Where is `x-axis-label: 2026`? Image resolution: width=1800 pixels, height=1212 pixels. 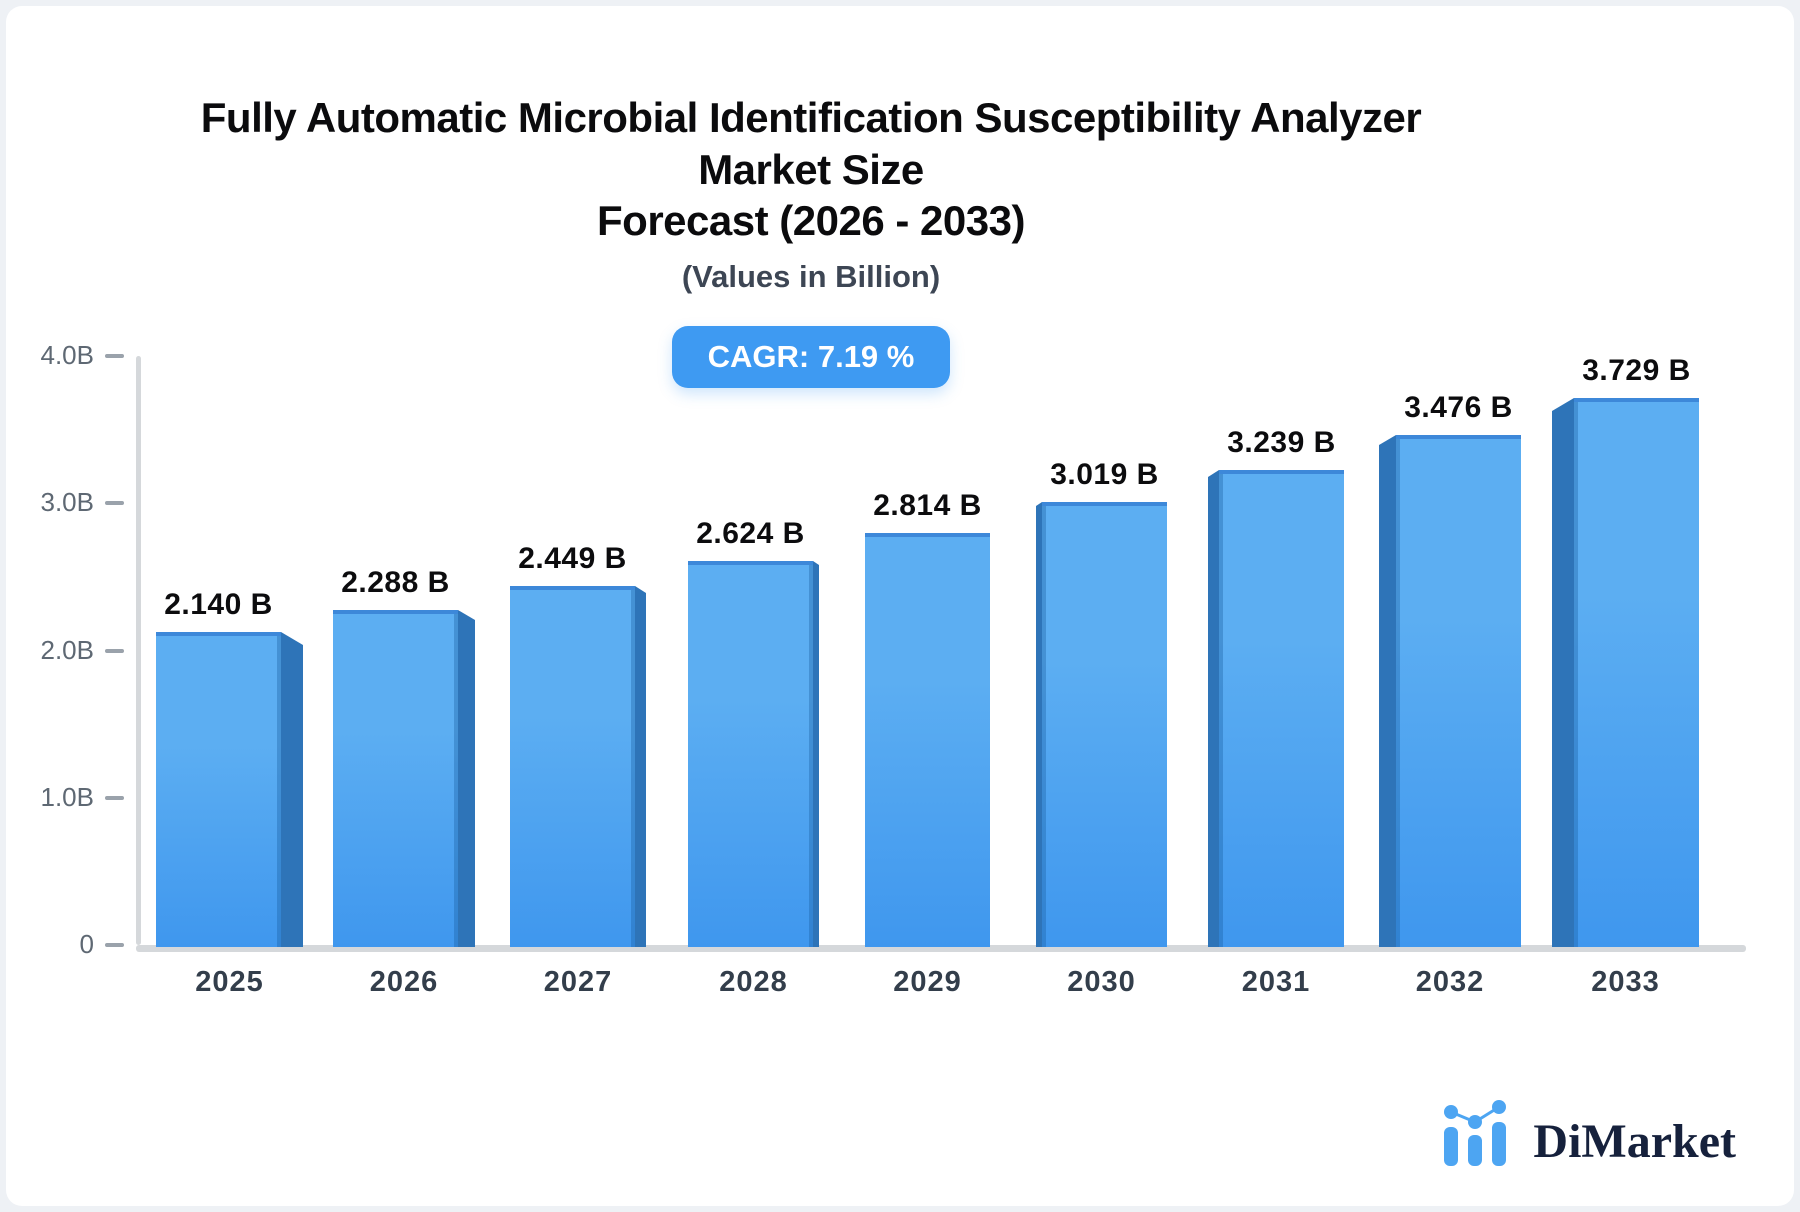
x-axis-label: 2026 is located at coordinates (404, 982).